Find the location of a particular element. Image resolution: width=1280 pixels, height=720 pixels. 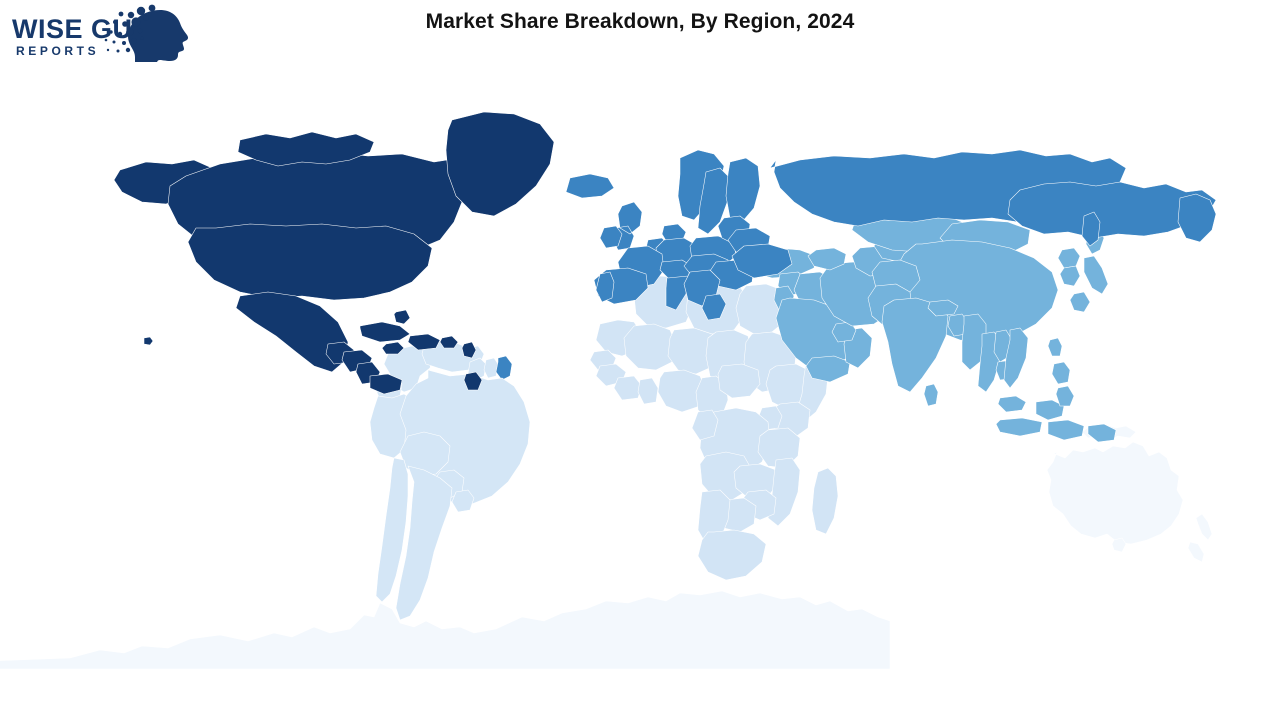

region-asia-pacific is located at coordinates (984, 326).